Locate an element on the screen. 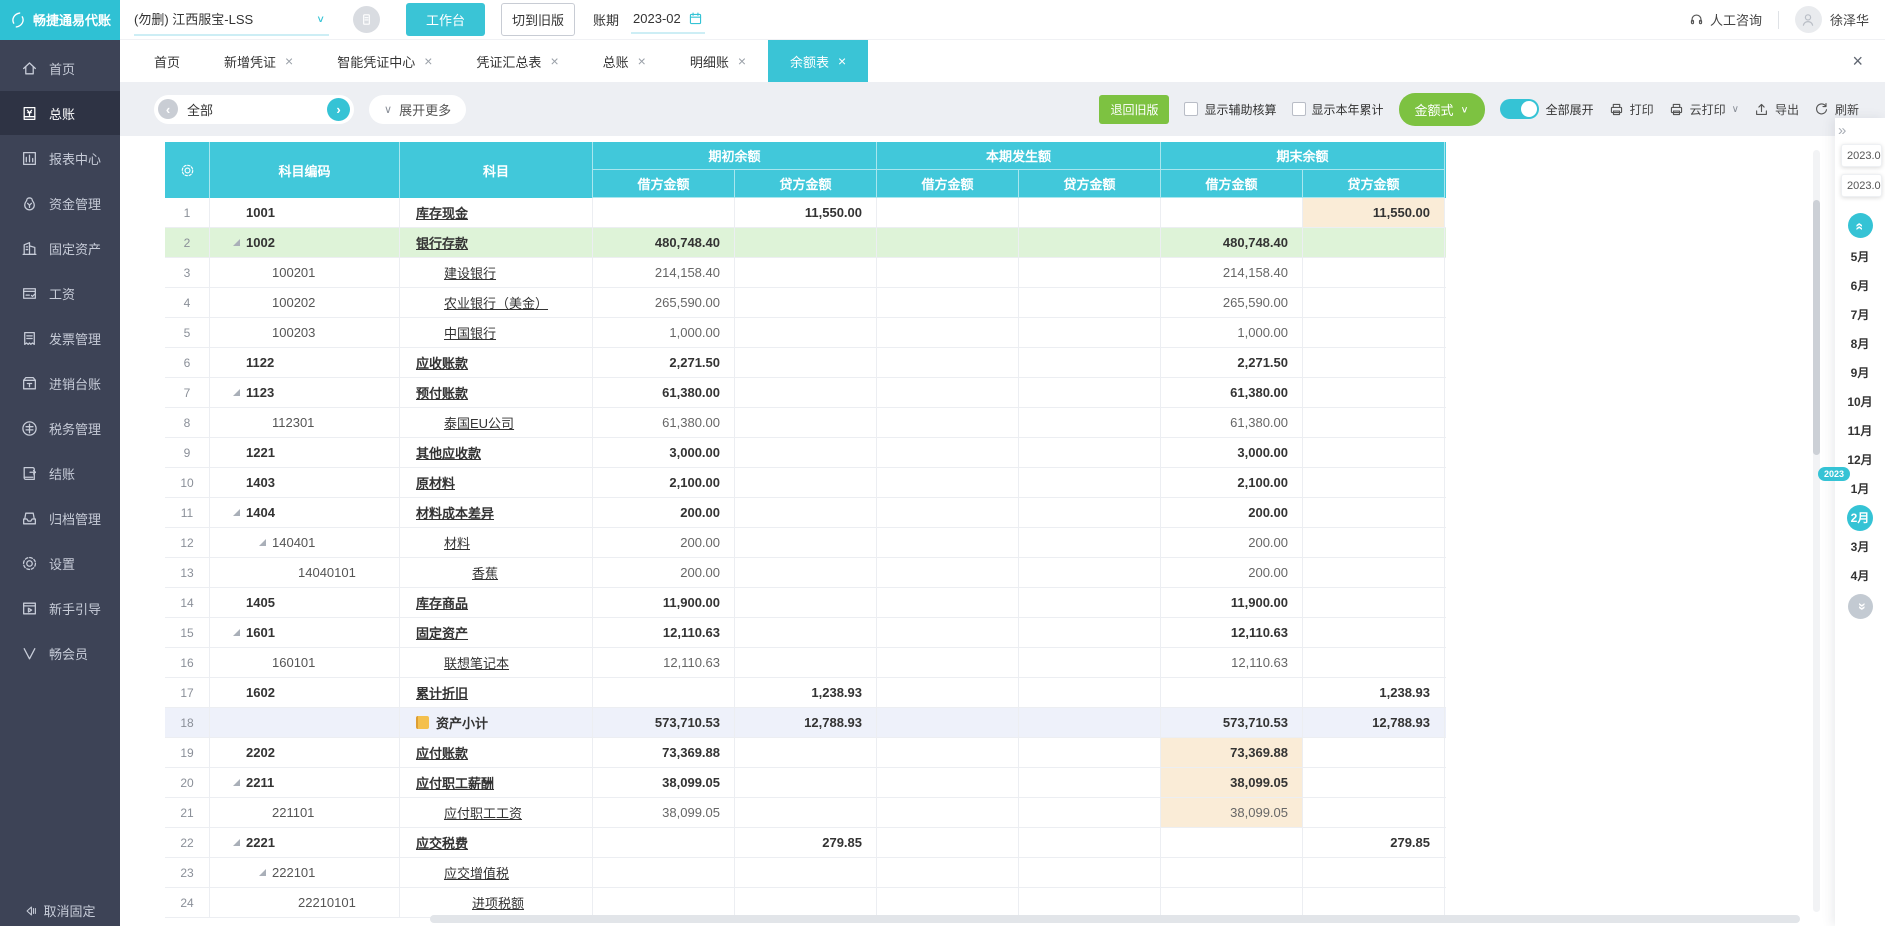 The image size is (1885, 926). sidebar-item: 发票管理 is located at coordinates (60, 338).